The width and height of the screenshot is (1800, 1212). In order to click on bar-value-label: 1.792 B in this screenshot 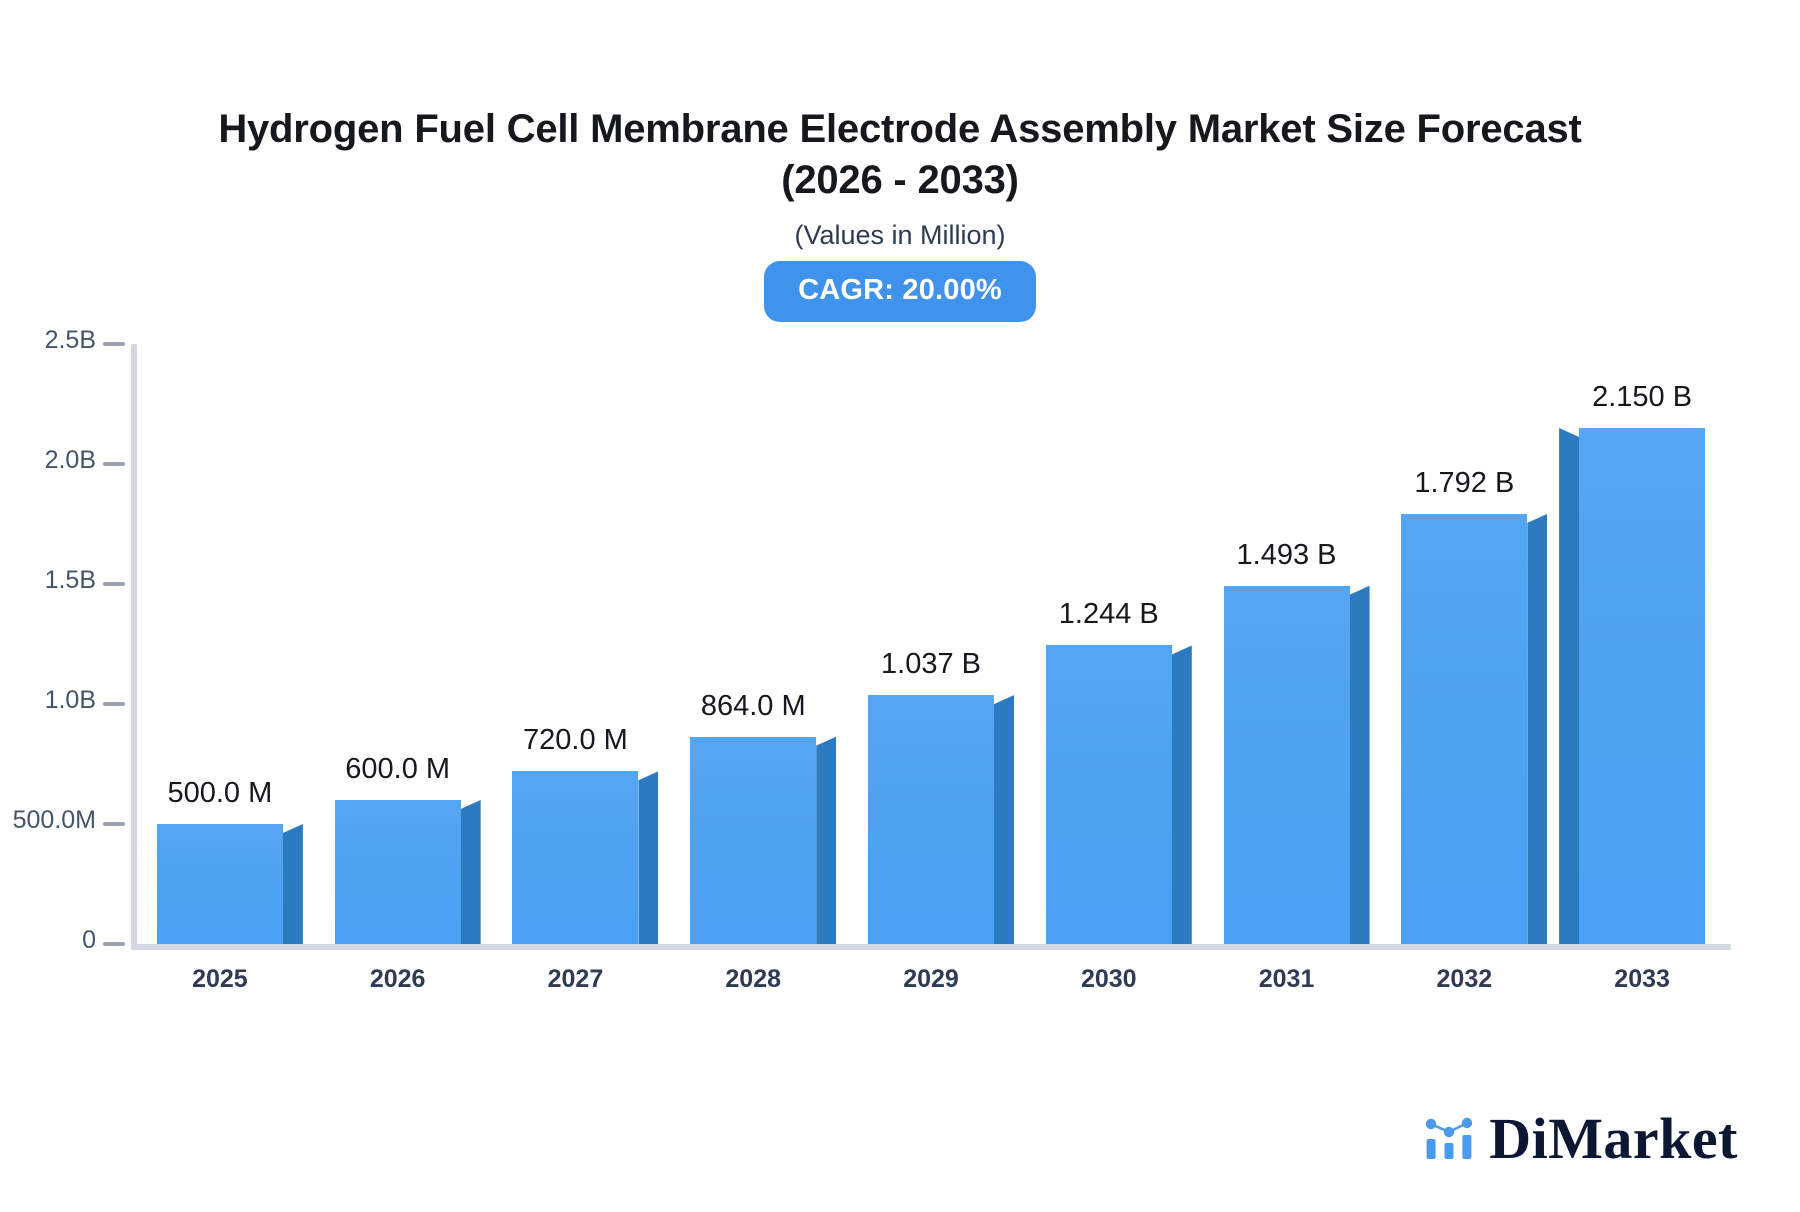, I will do `click(1464, 482)`.